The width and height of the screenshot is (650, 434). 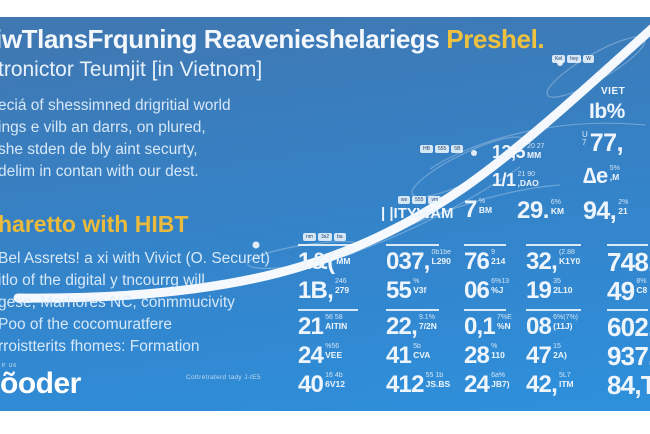 What do you see at coordinates (342, 262) in the screenshot?
I see `stat-cell: 1&(2655 MM` at bounding box center [342, 262].